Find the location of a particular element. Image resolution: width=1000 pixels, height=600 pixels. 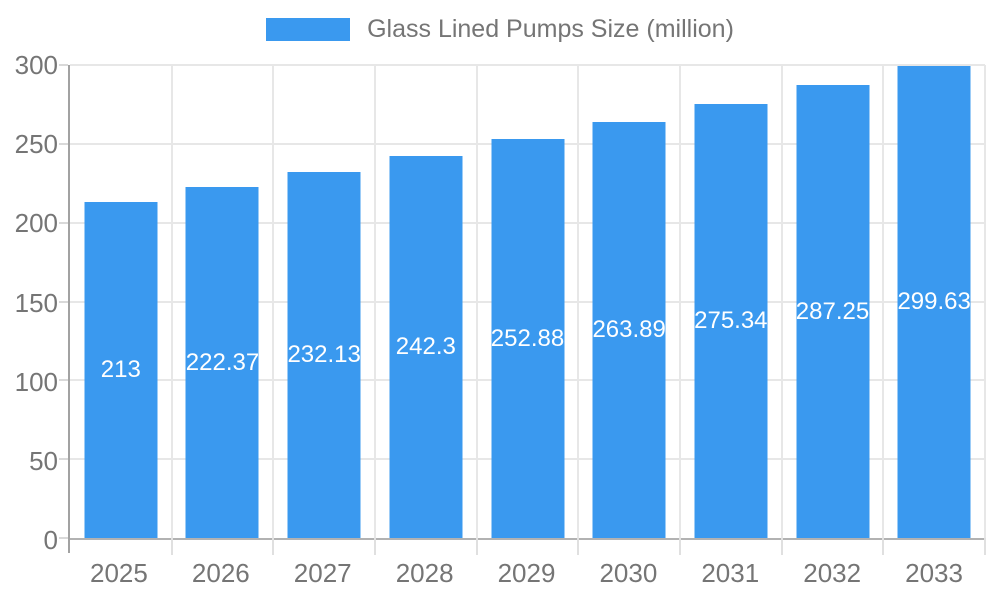

bar-2031: 275.34 is located at coordinates (731, 320).